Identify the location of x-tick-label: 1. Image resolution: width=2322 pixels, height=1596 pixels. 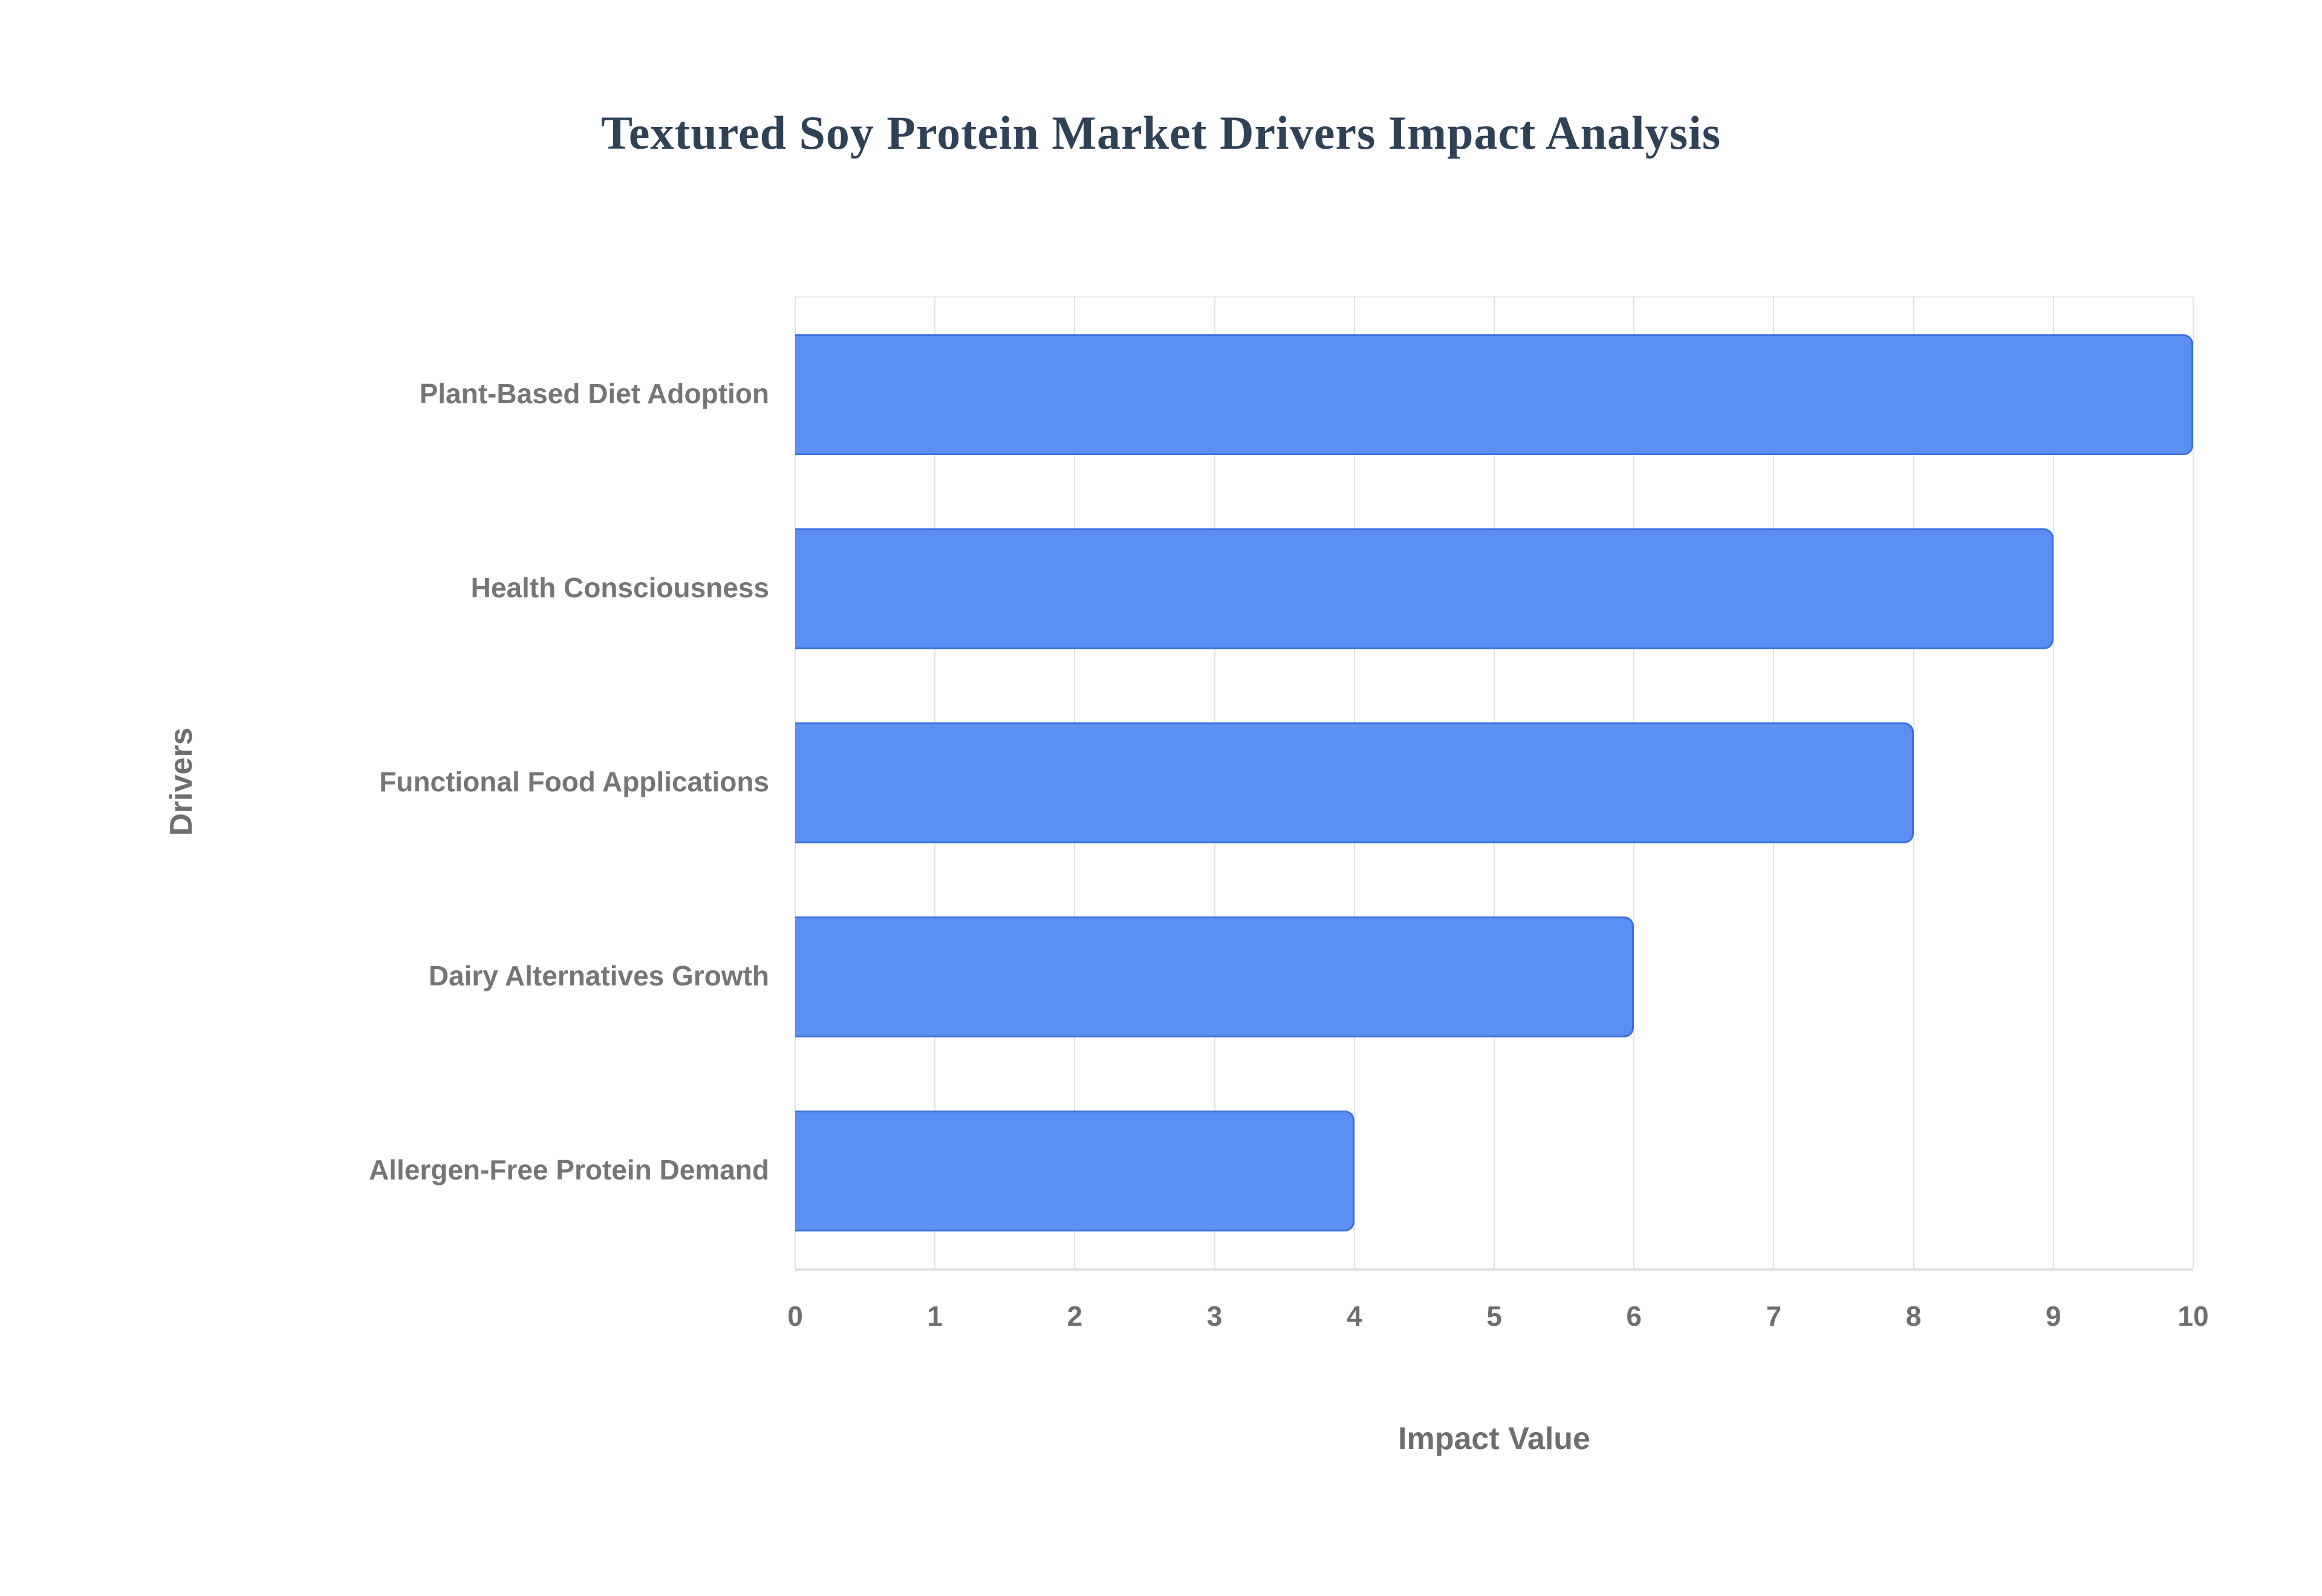
(935, 1316).